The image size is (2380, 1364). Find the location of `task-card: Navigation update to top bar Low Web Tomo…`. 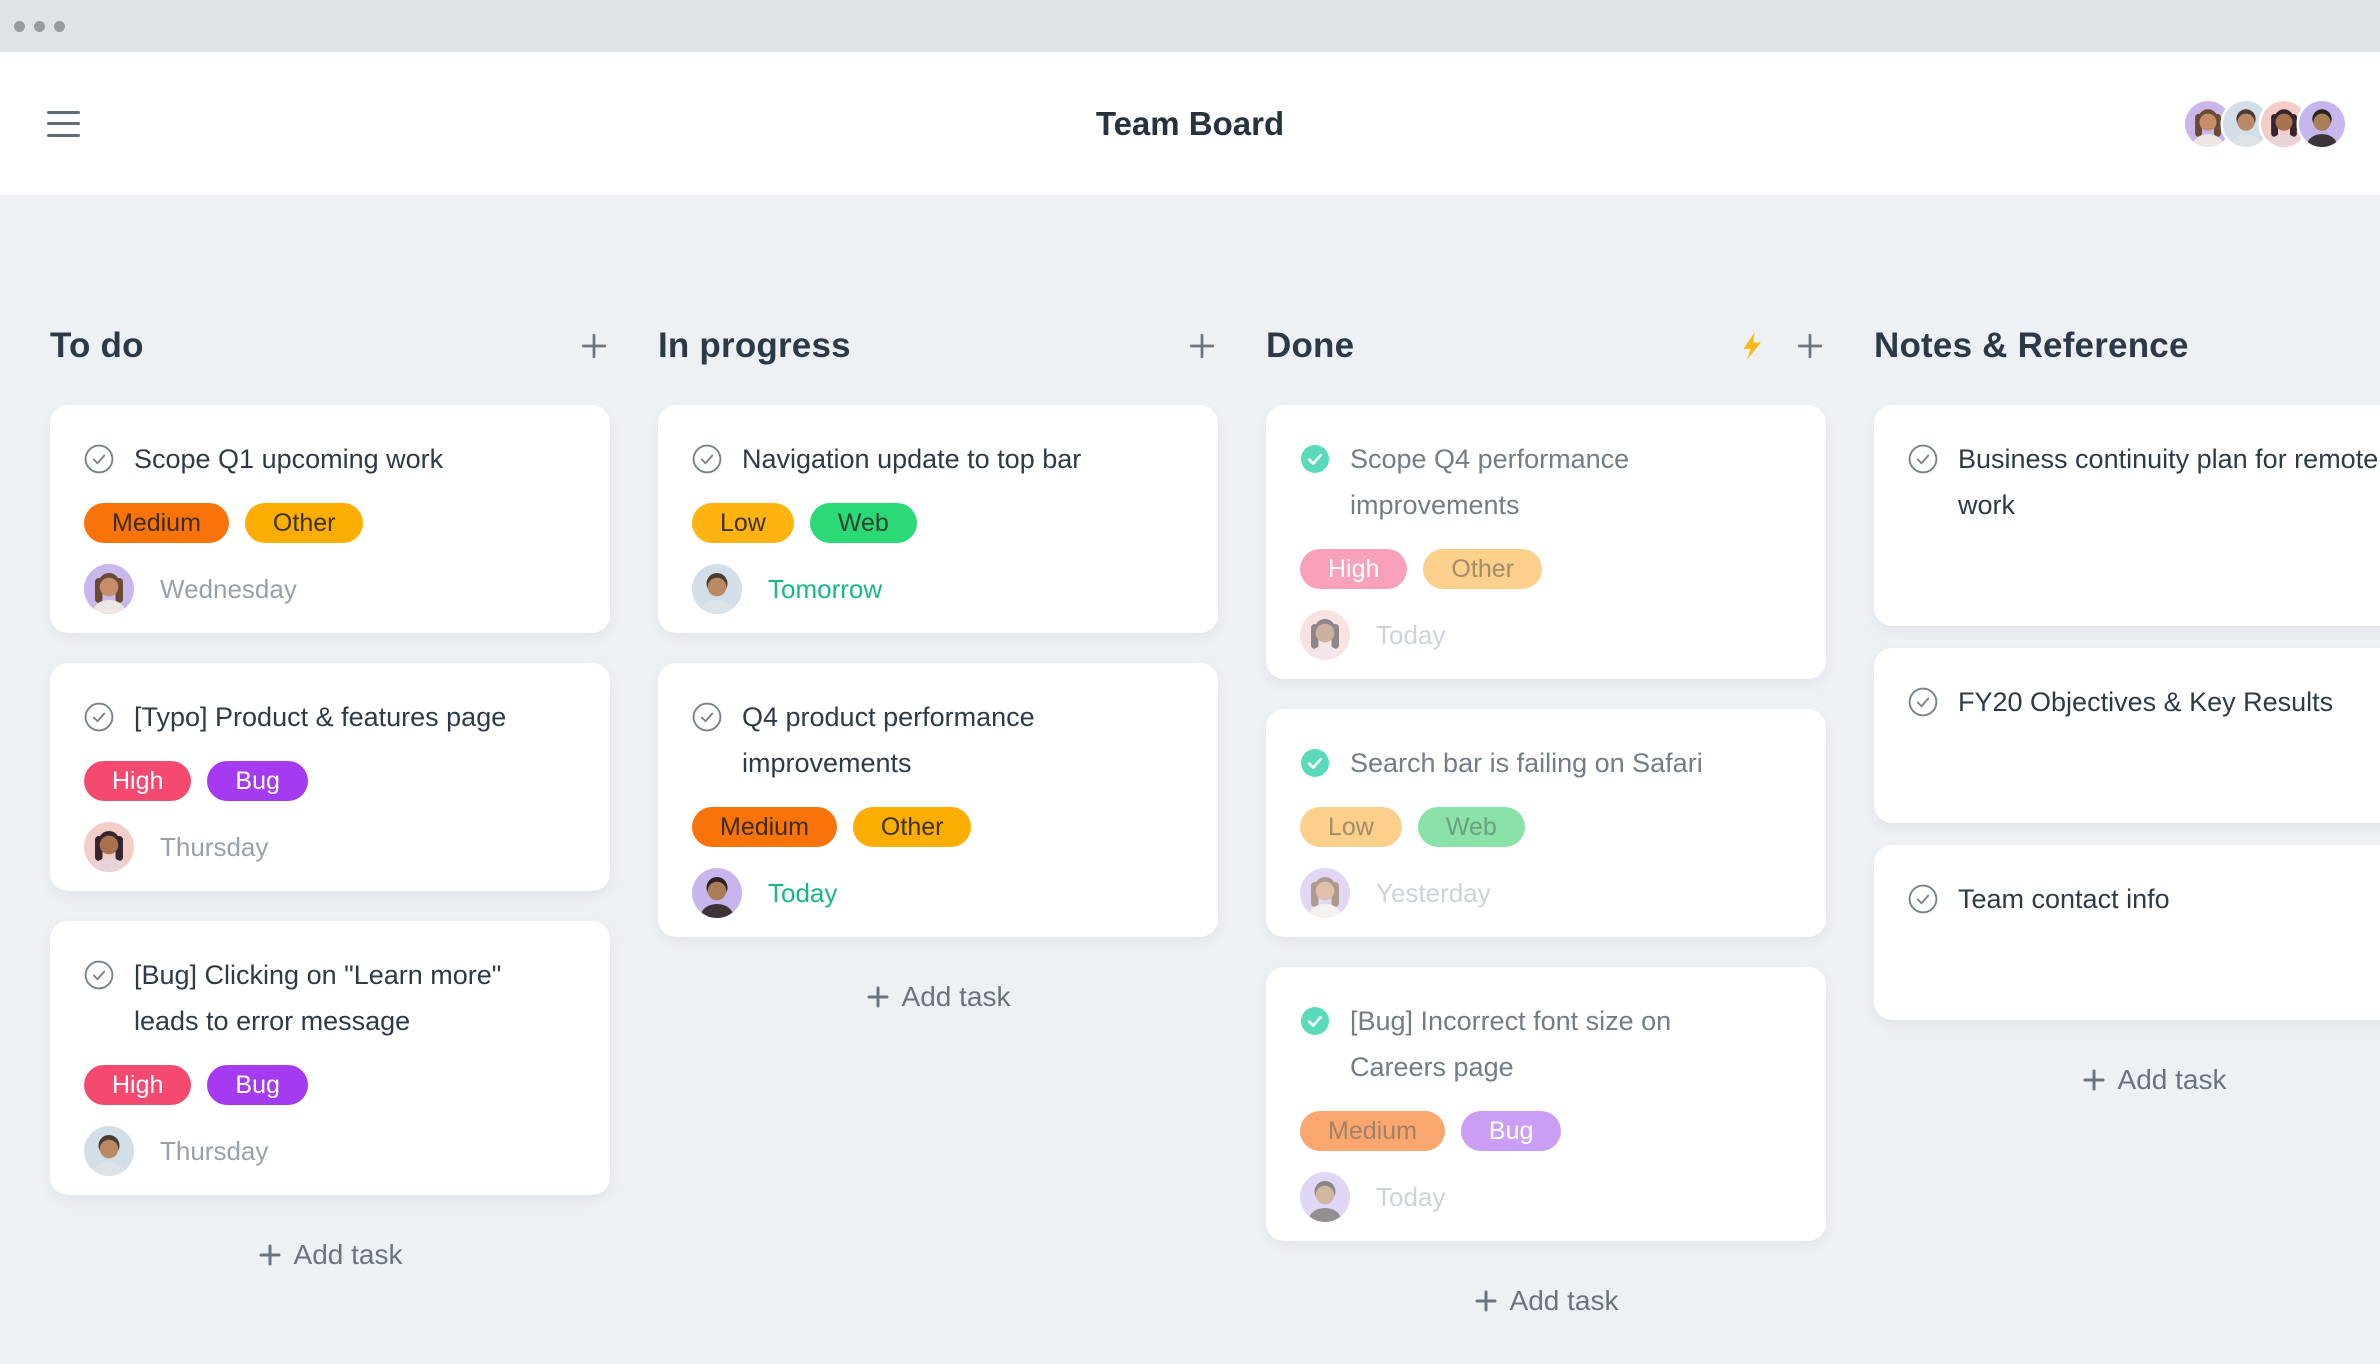

task-card: Navigation update to top bar Low Web Tomo… is located at coordinates (938, 519).